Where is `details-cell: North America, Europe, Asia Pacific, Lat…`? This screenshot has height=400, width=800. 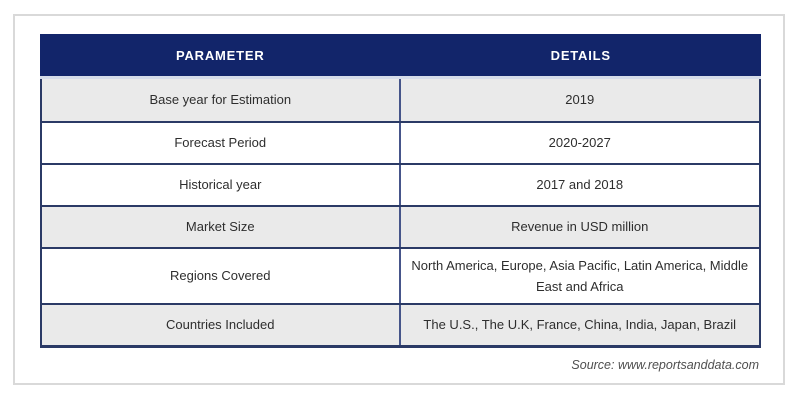
details-cell: North America, Europe, Asia Pacific, Lat… is located at coordinates (580, 275).